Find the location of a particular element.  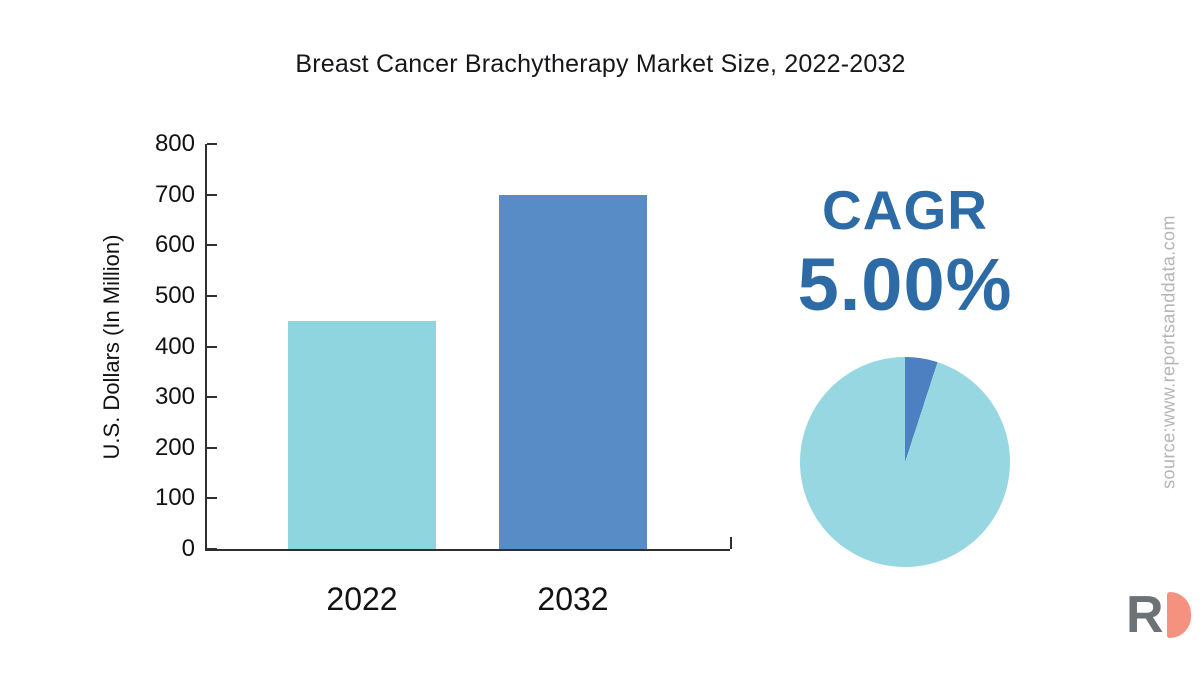

y-axis-tick-label: 800 is located at coordinates (174, 143).